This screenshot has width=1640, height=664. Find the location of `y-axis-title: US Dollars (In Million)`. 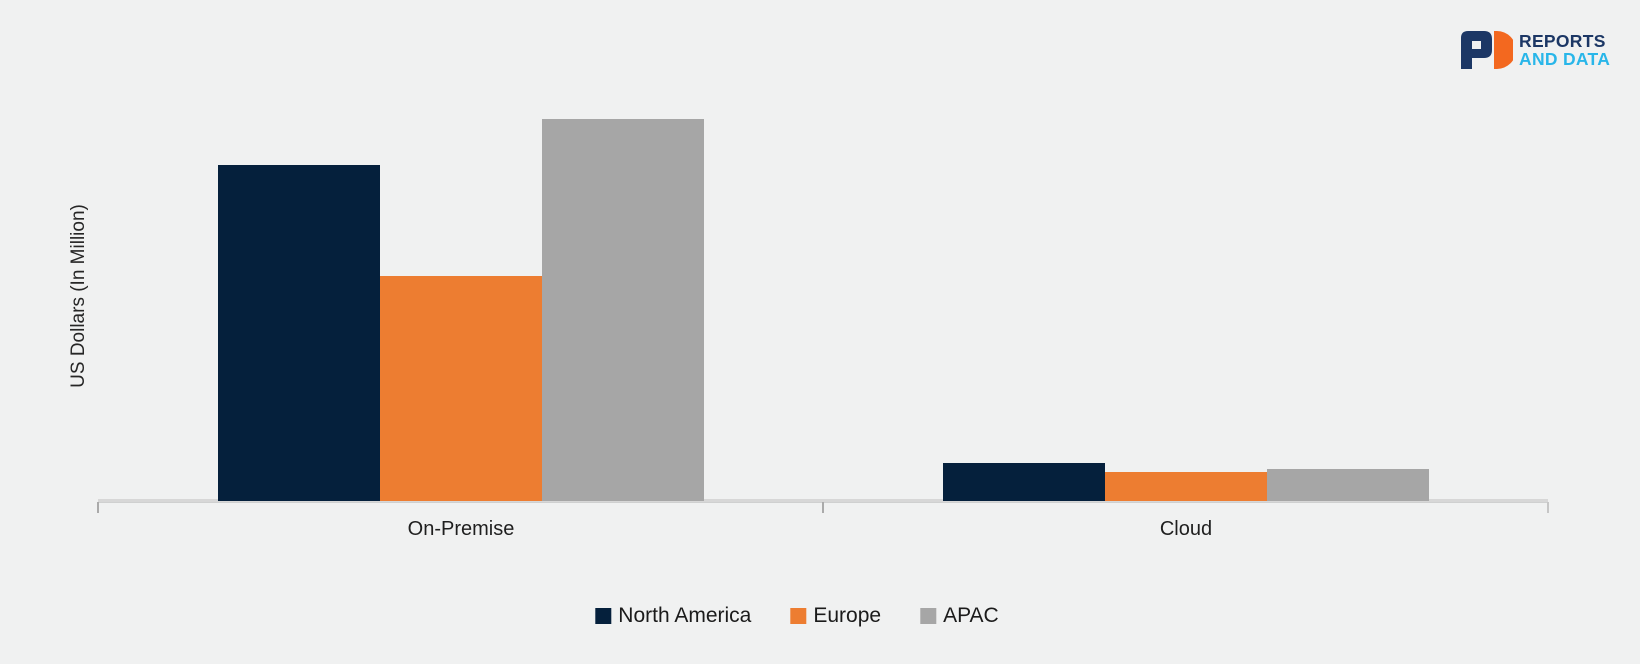

y-axis-title: US Dollars (In Million) is located at coordinates (78, 296).